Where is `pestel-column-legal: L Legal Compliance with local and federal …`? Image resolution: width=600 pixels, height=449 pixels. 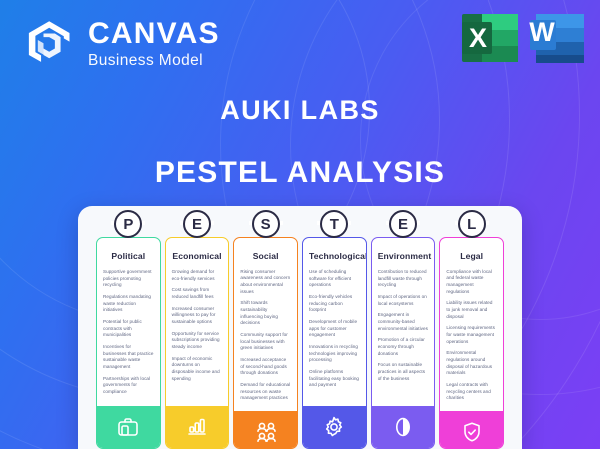
pestel-column-legal: L Legal Compliance with local and federal … is located at coordinates (472, 329).